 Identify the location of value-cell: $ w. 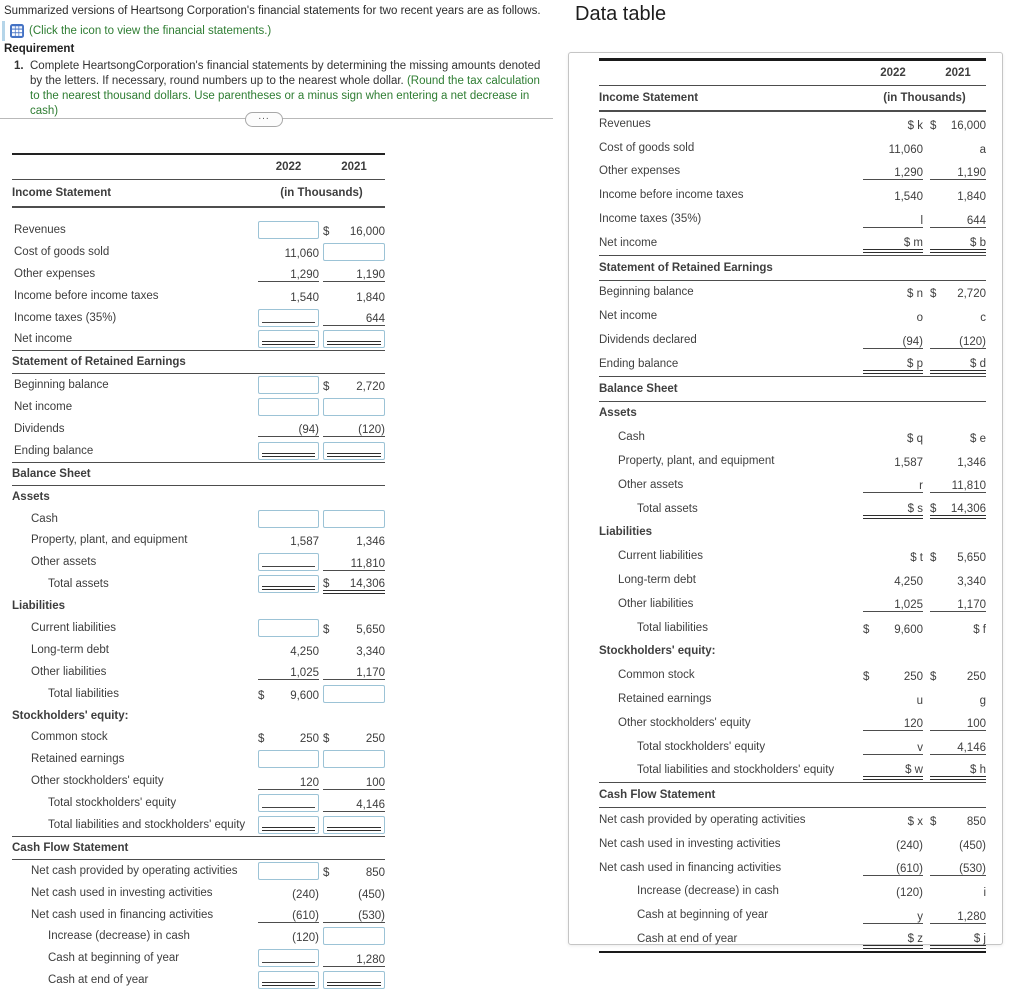
(893, 770).